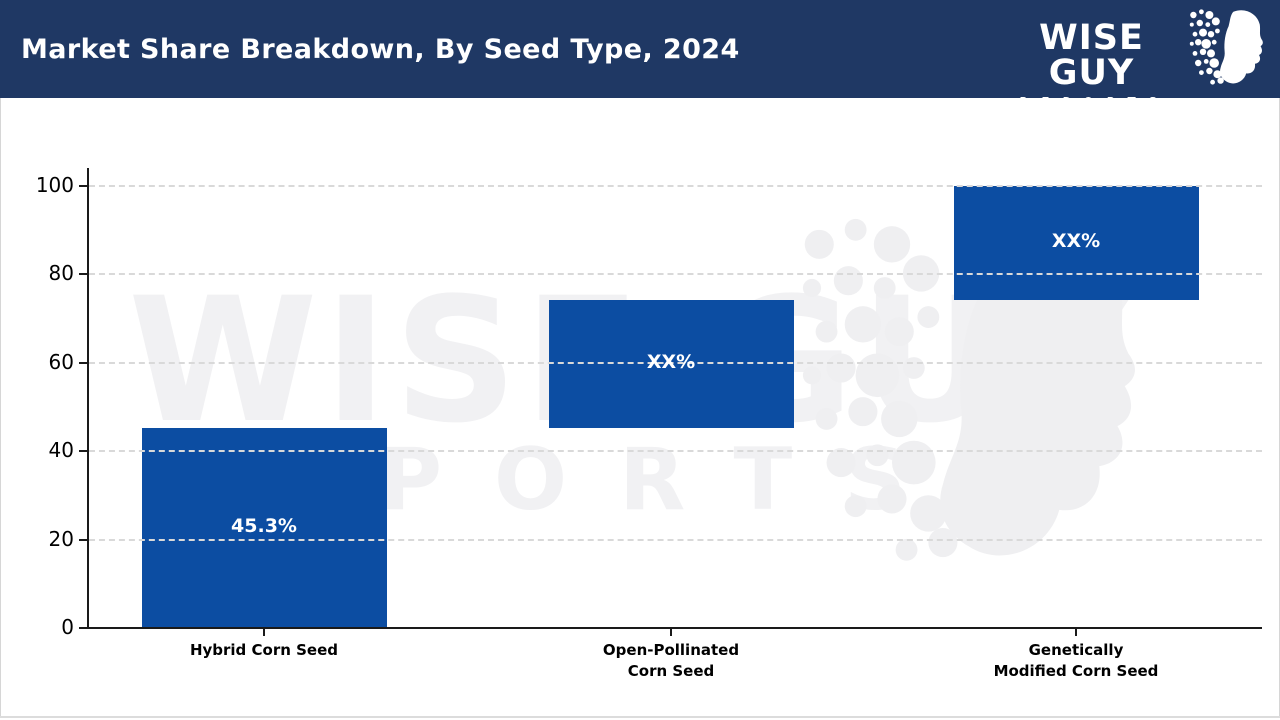 Image resolution: width=1280 pixels, height=720 pixels. I want to click on dotted-face-profile-icon, so click(1226, 47).